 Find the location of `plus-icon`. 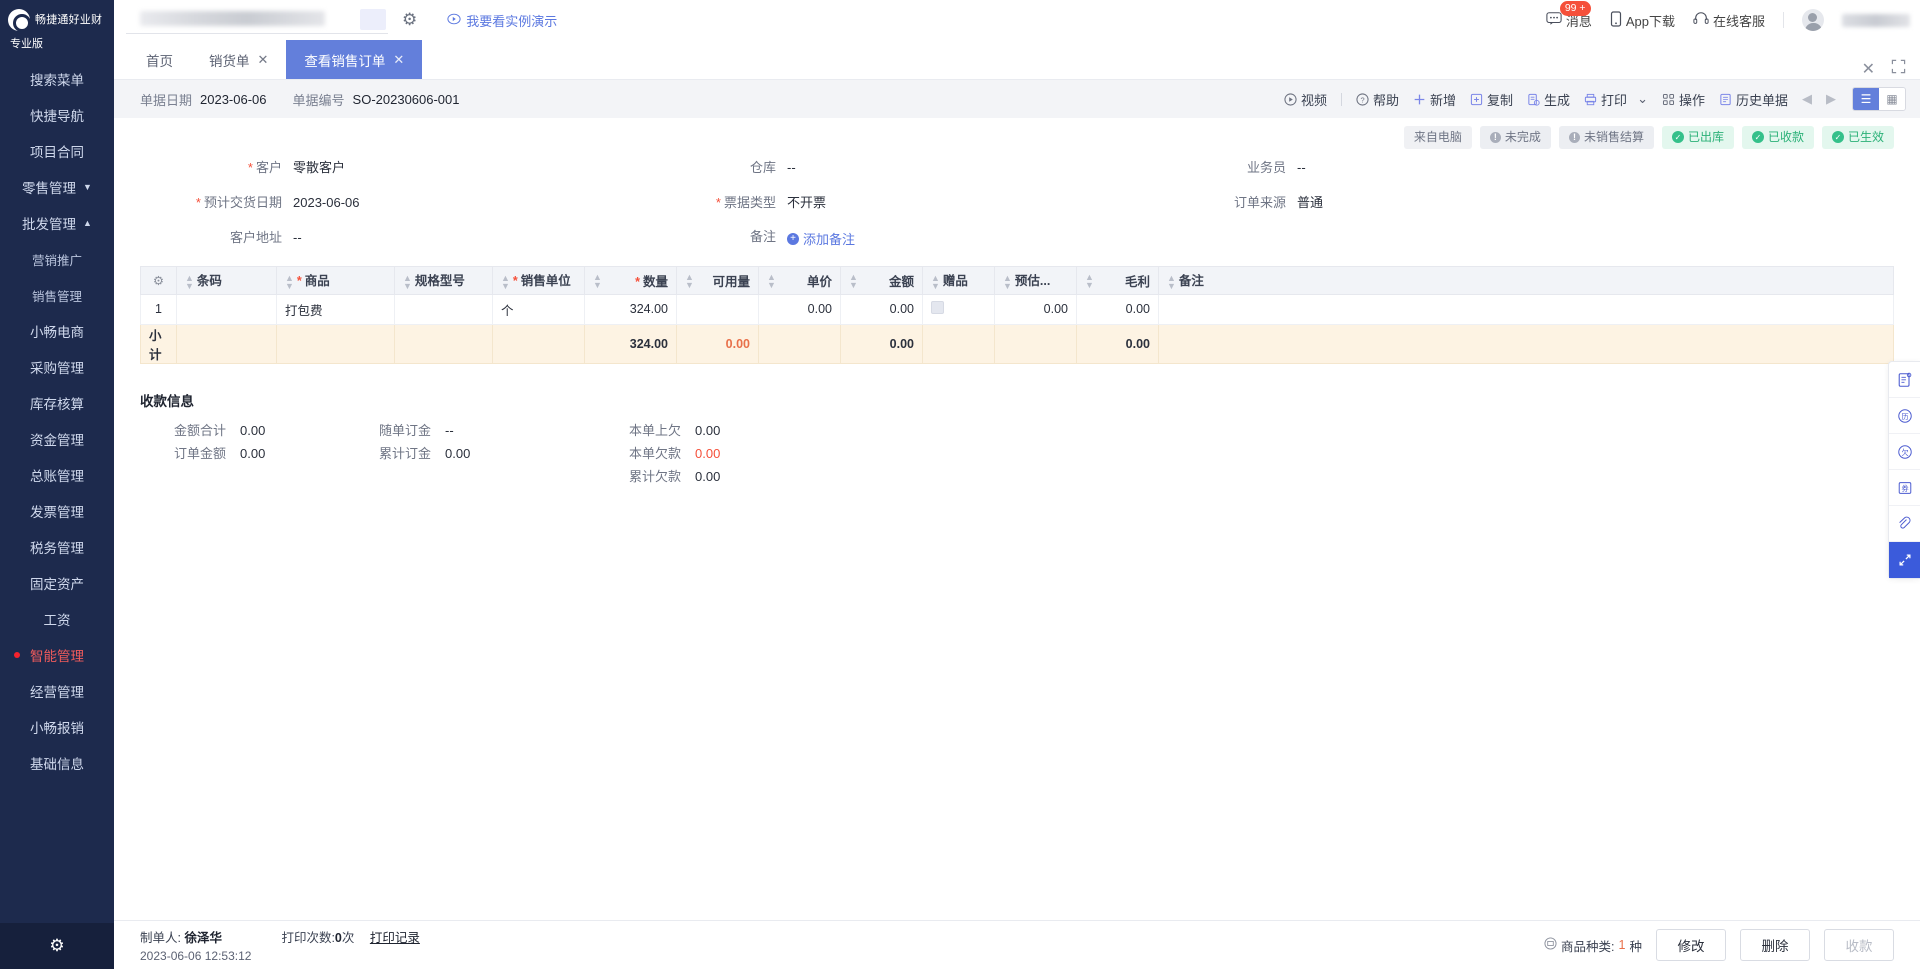

plus-icon is located at coordinates (1419, 99).